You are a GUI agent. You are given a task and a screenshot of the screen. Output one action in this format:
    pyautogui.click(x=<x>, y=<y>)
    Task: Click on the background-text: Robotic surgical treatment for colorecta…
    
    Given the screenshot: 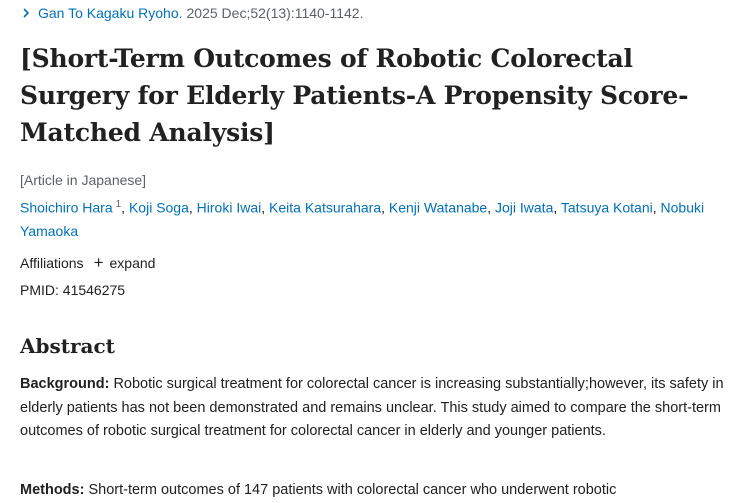 What is the action you would take?
    pyautogui.click(x=372, y=407)
    